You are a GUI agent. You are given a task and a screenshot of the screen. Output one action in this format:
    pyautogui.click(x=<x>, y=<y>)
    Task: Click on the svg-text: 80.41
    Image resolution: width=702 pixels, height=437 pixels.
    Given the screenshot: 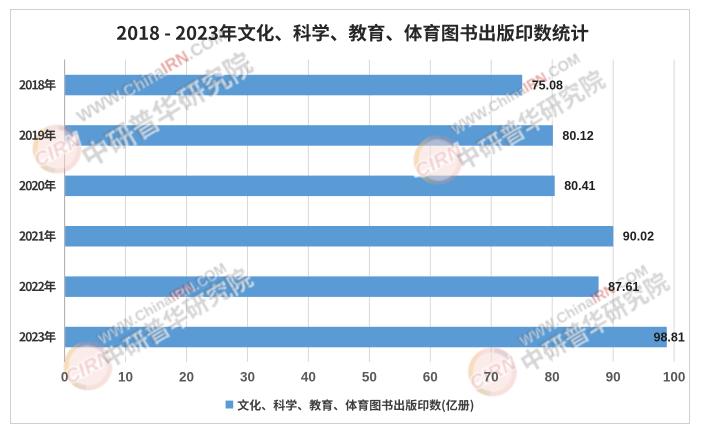 What is the action you would take?
    pyautogui.click(x=579, y=186)
    